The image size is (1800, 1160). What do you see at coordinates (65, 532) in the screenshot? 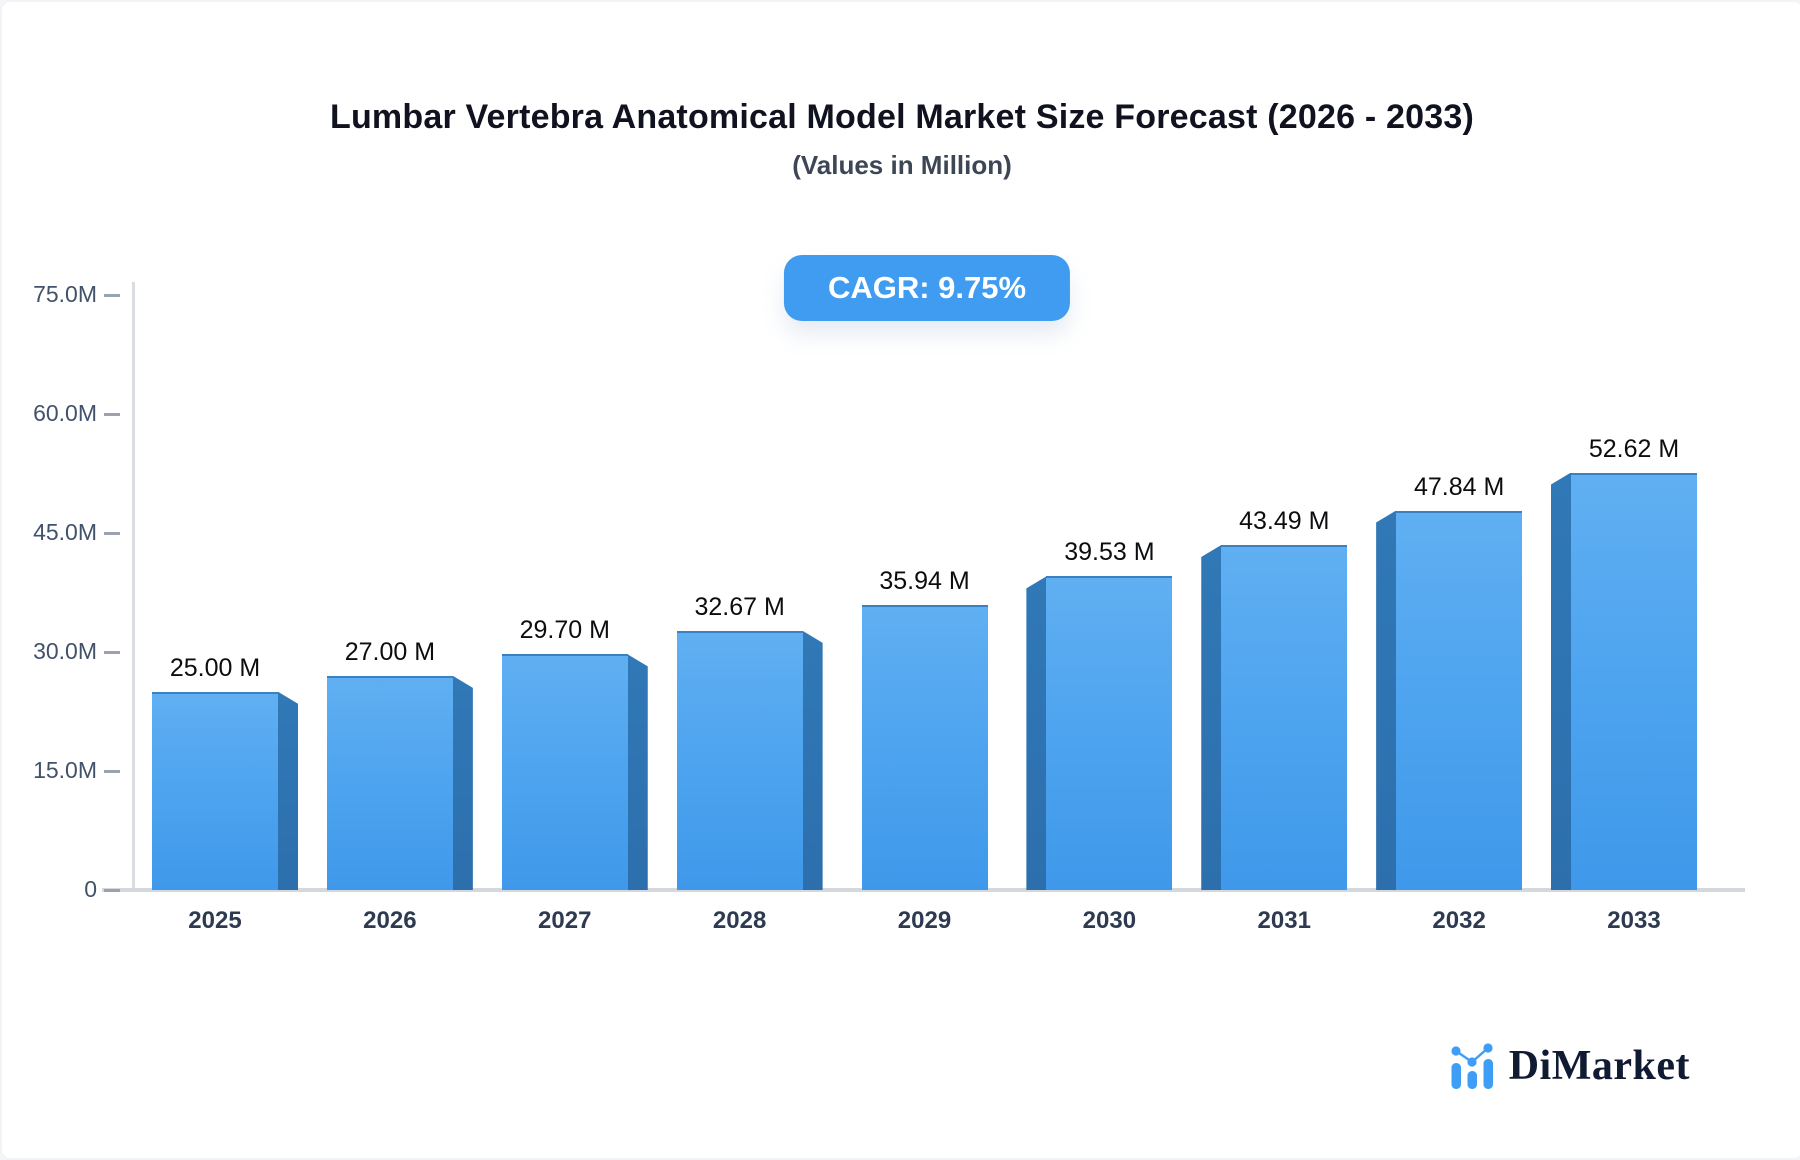
I see `y-axis-label-45.0M: 45.0M` at bounding box center [65, 532].